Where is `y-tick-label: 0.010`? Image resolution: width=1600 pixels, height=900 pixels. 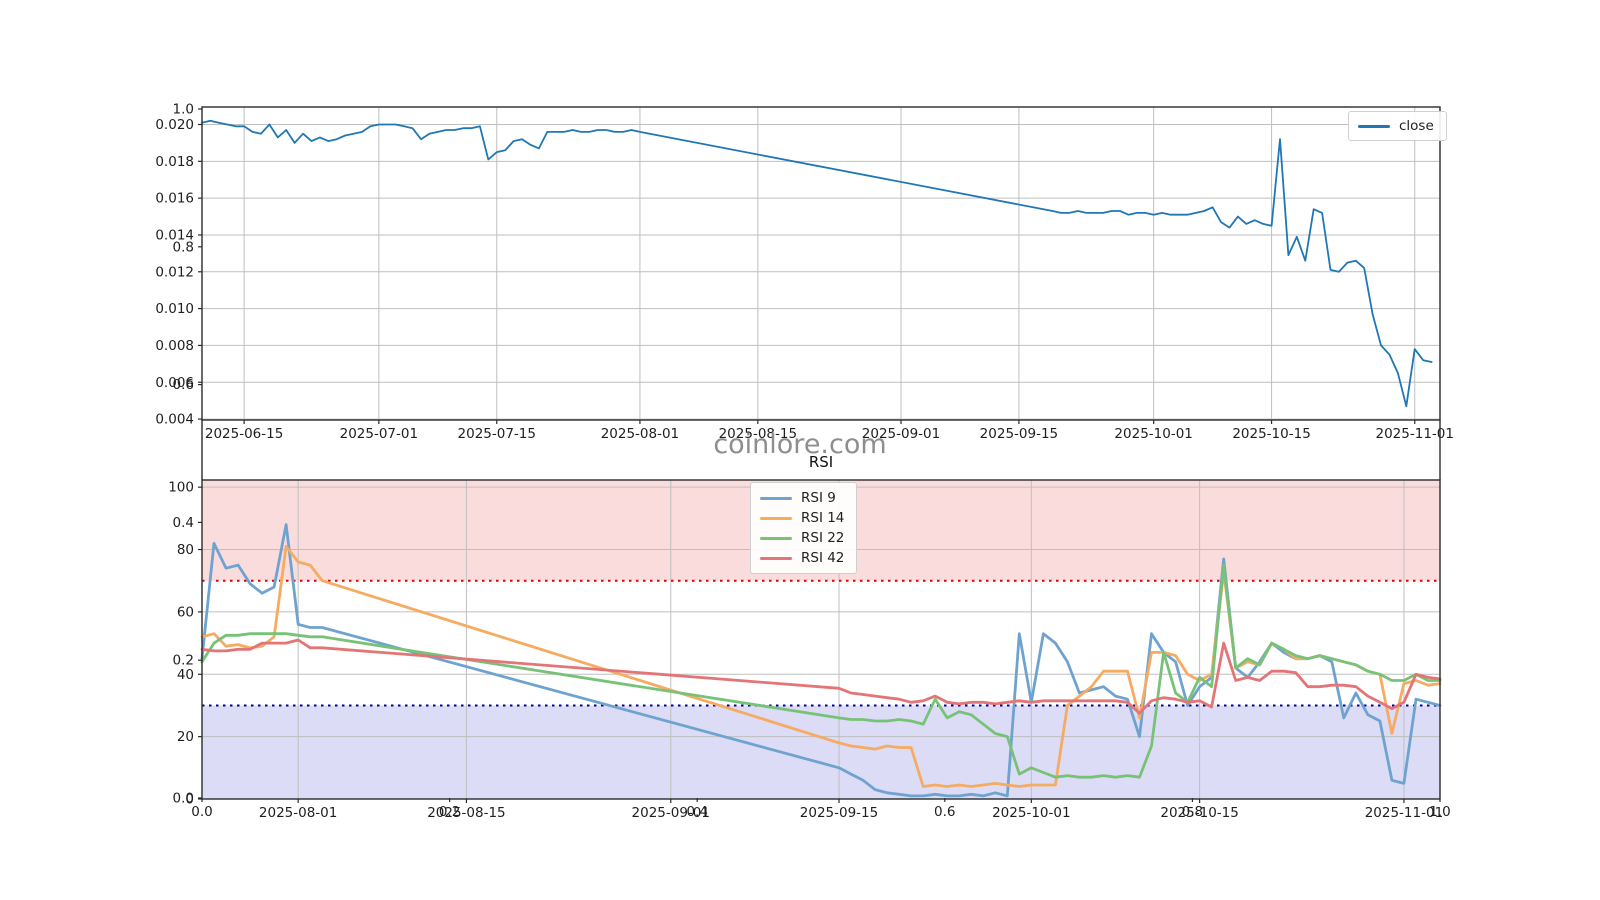 y-tick-label: 0.010 is located at coordinates (174, 309).